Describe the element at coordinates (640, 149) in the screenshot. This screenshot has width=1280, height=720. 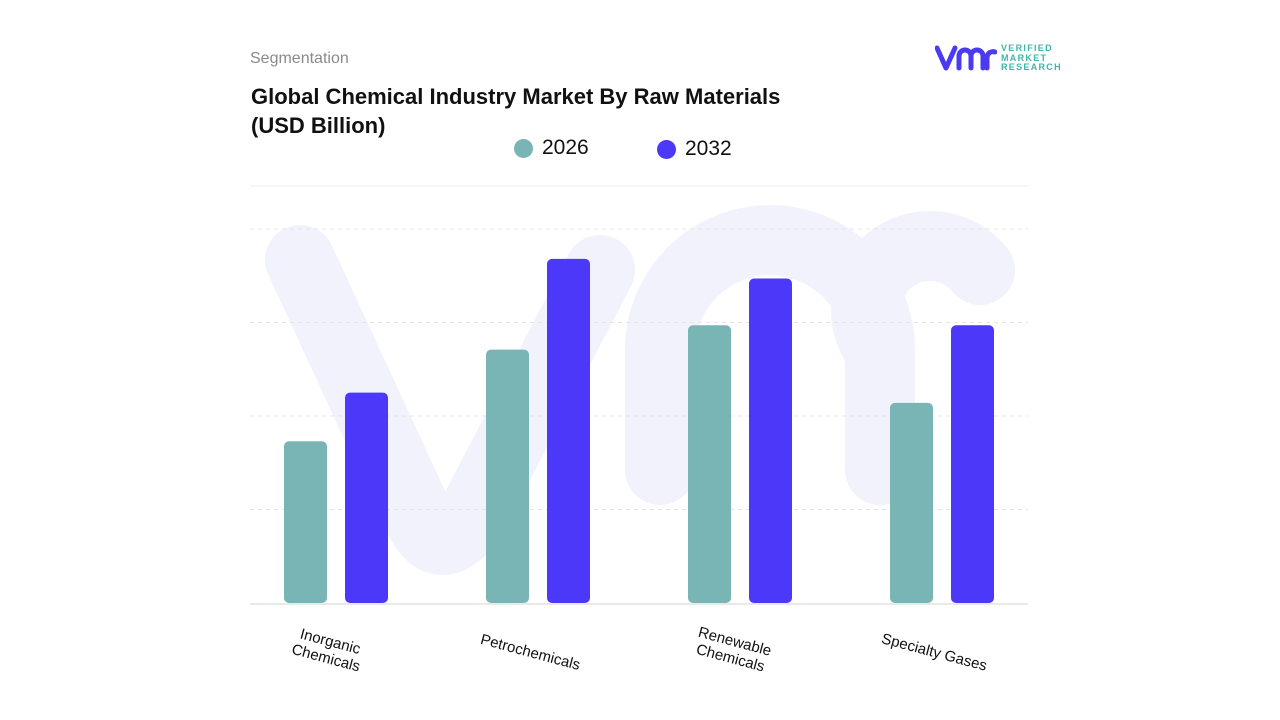
I see `legend: 2026 2032` at that location.